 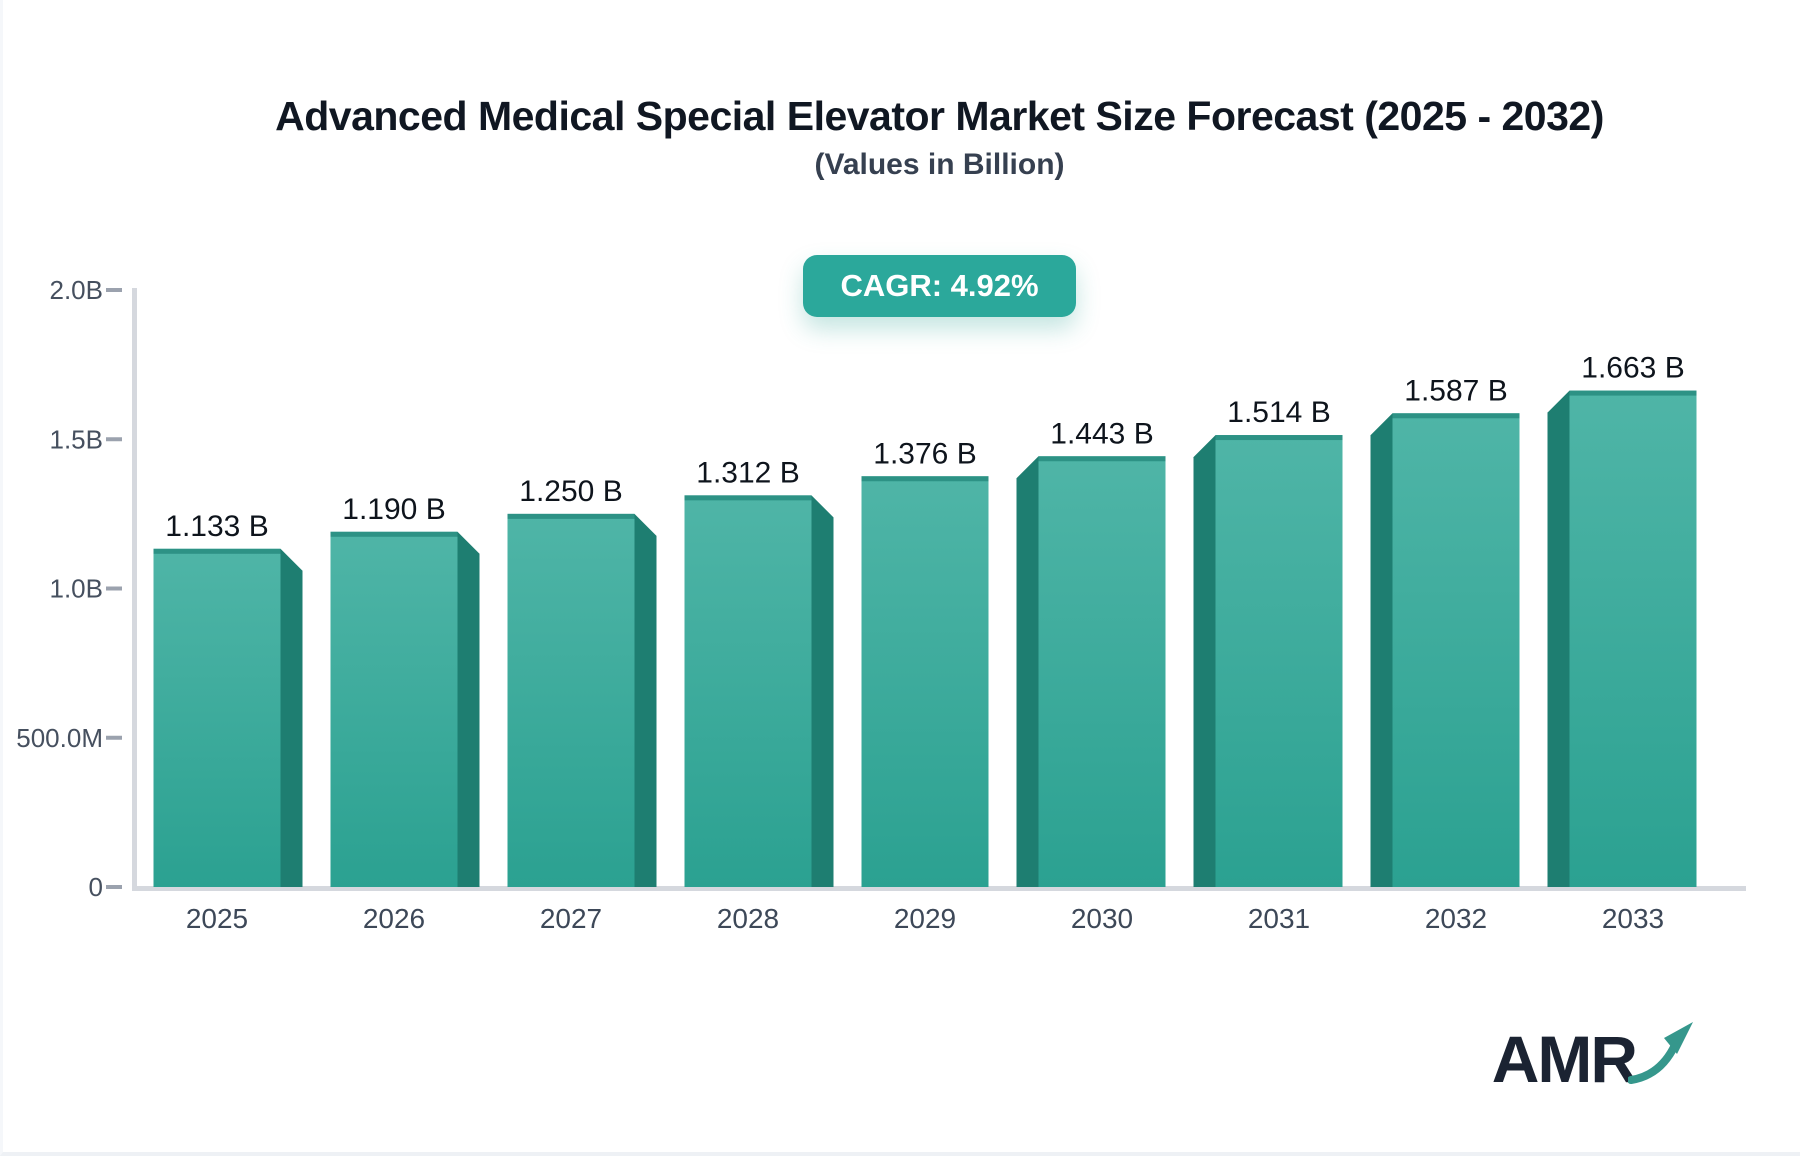 What do you see at coordinates (1632, 368) in the screenshot?
I see `bar-value-label: 1.663 B` at bounding box center [1632, 368].